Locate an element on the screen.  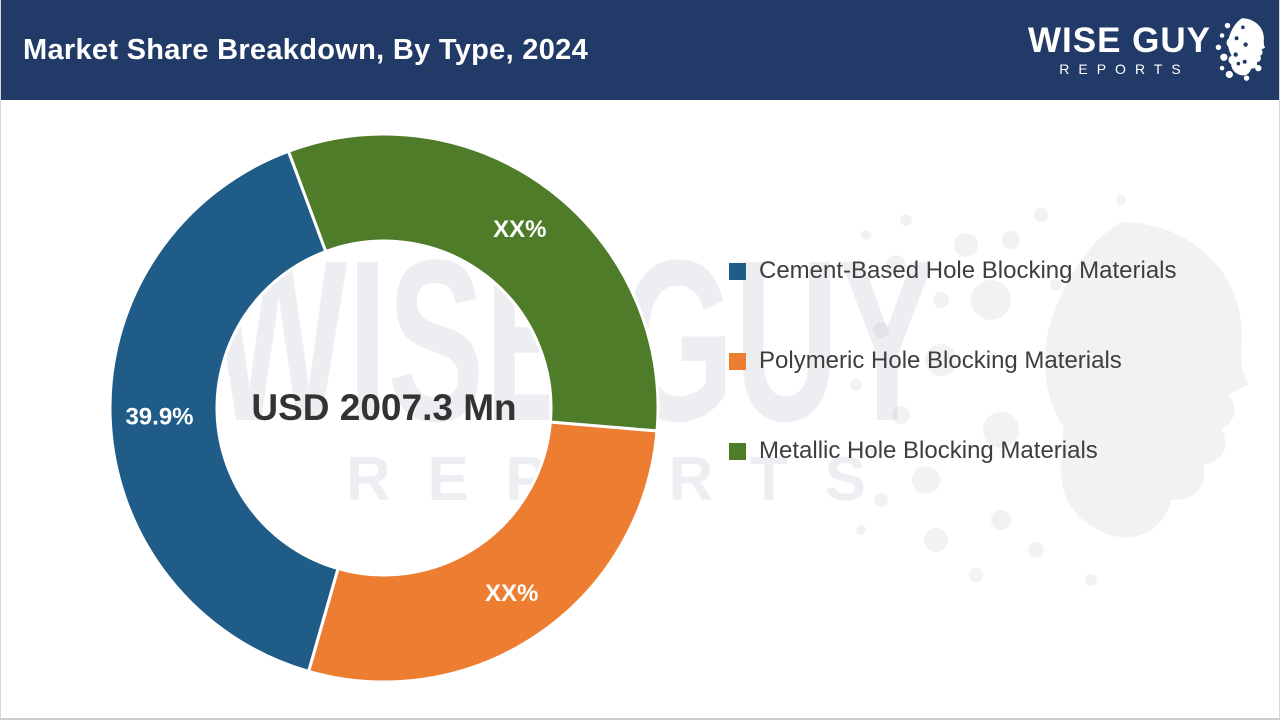
segment-pct-label: 39.9% is located at coordinates (159, 417).